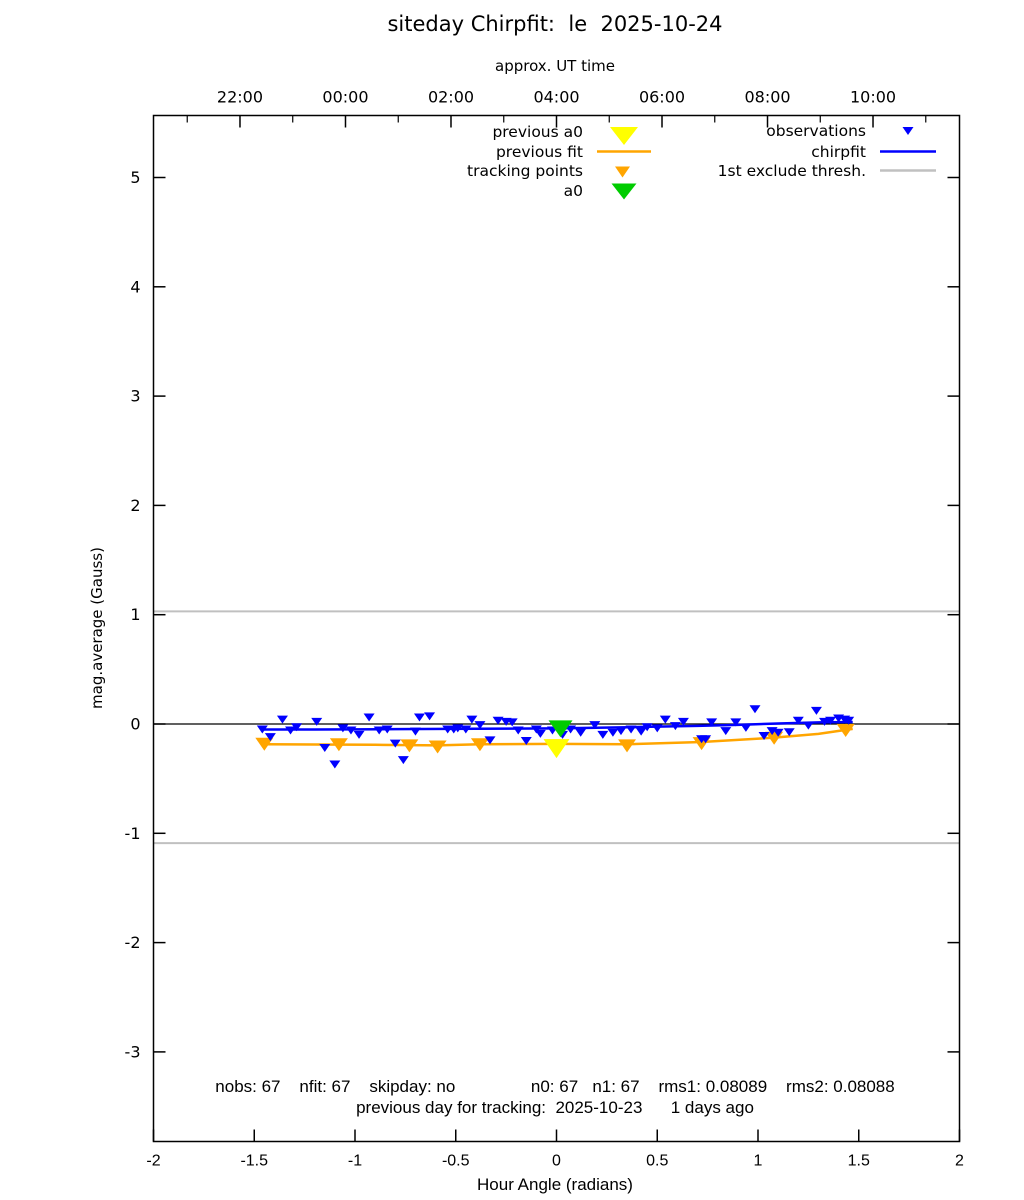  What do you see at coordinates (133, 942) in the screenshot?
I see `y-tick-label: -2` at bounding box center [133, 942].